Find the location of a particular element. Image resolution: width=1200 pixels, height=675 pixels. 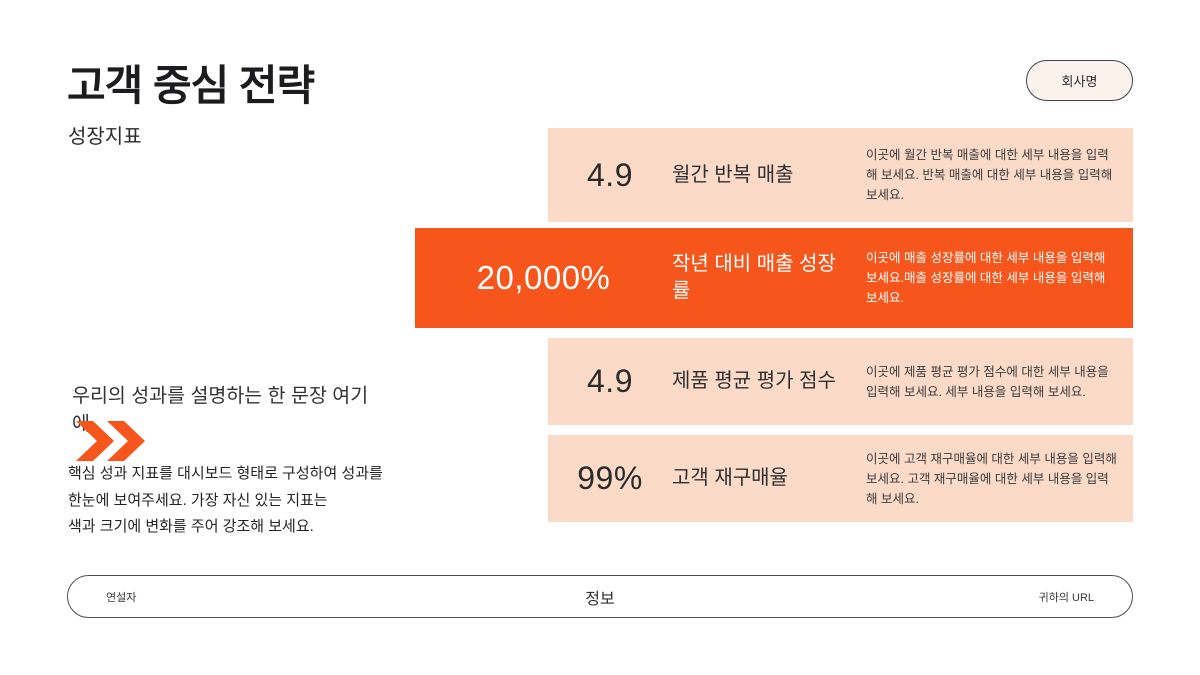

metric-value: 20,000% is located at coordinates (543, 277).